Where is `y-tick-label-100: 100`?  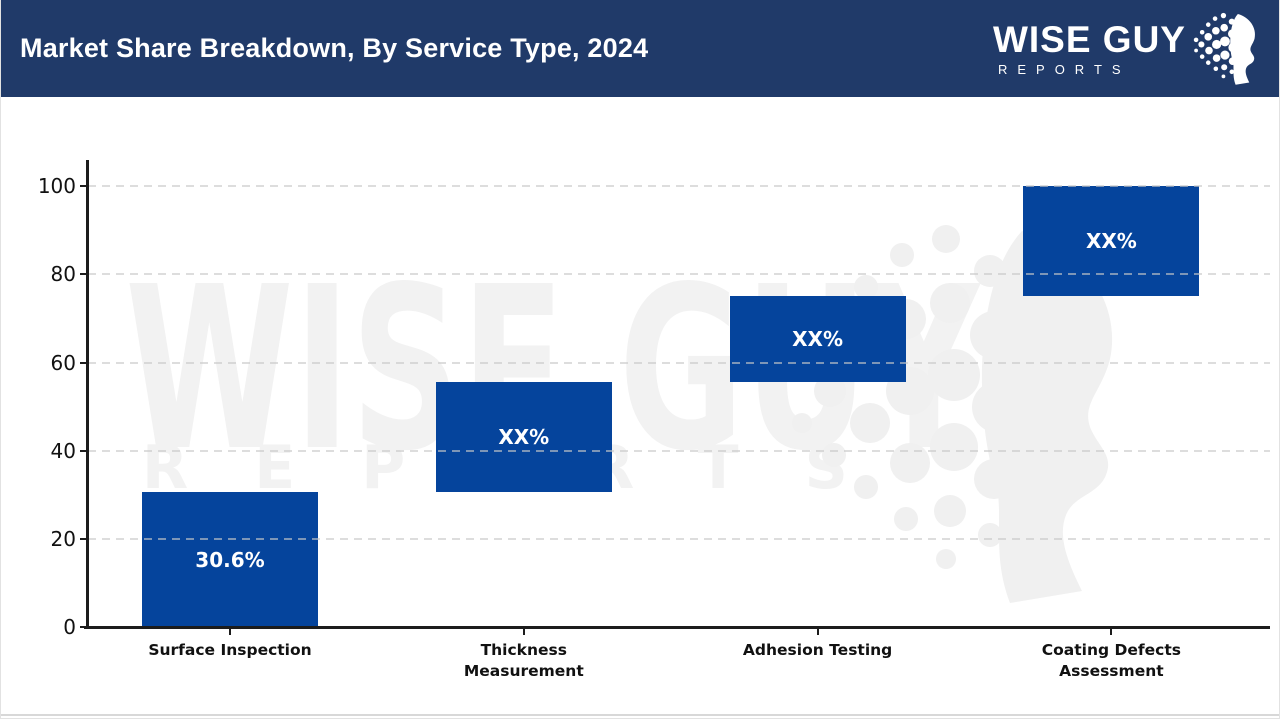
y-tick-label-100: 100 is located at coordinates (56, 186).